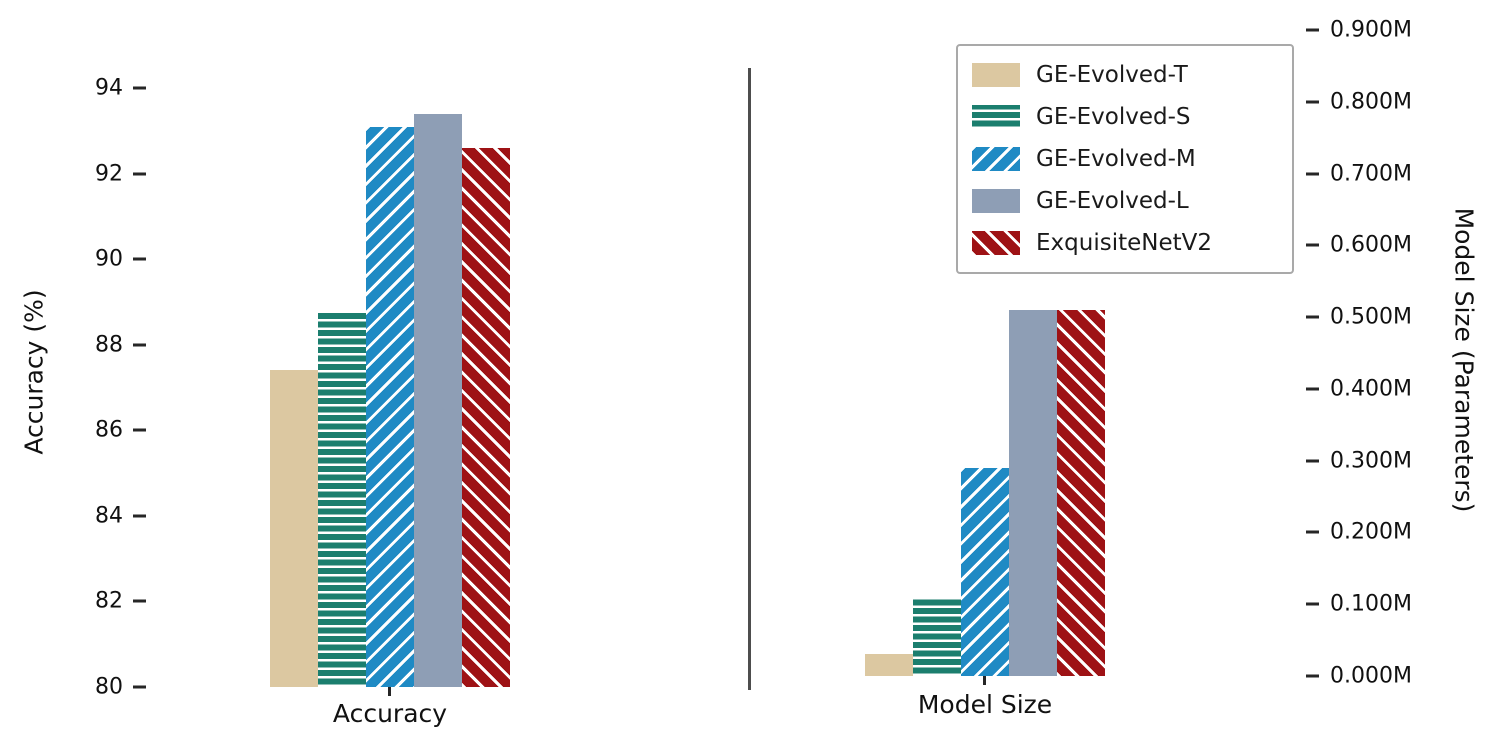  Describe the element at coordinates (1371, 102) in the screenshot. I see `y-tick-label: 0.800M` at that location.